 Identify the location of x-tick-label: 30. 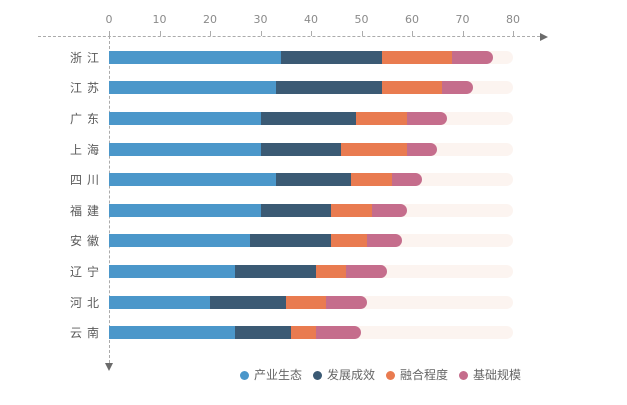
(260, 19).